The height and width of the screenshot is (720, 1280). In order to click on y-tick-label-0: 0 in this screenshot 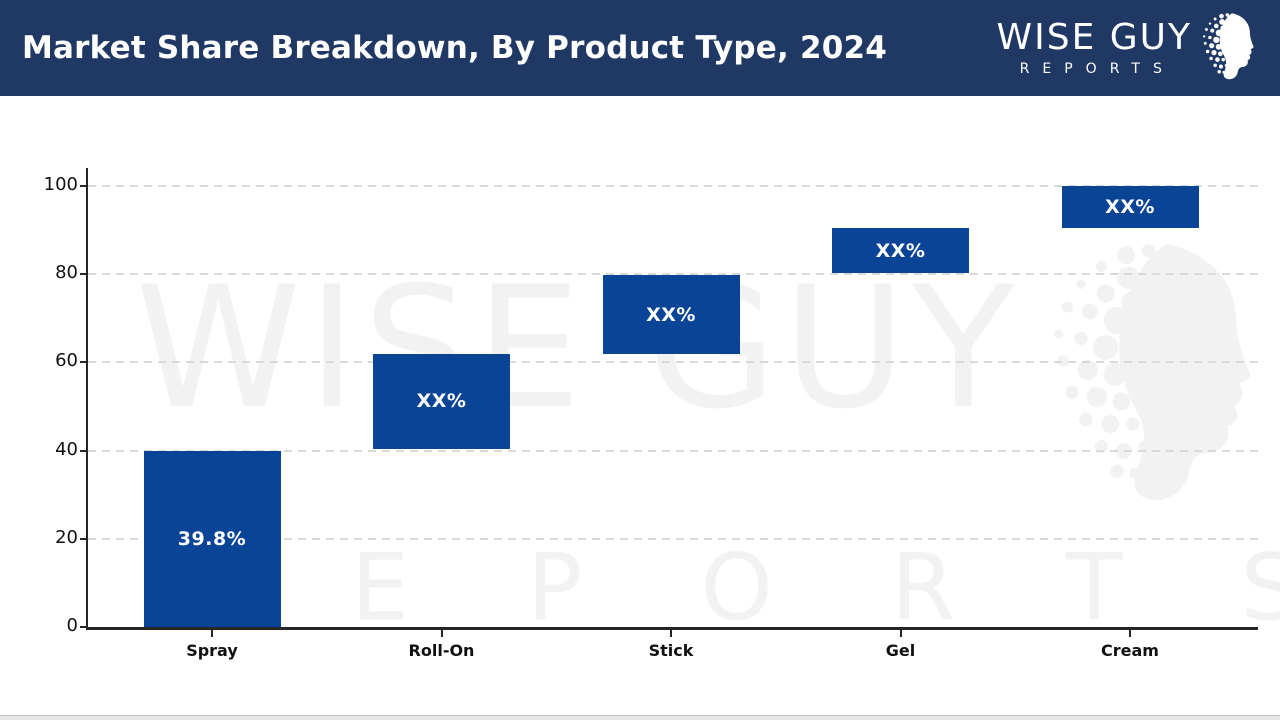, I will do `click(72, 625)`.